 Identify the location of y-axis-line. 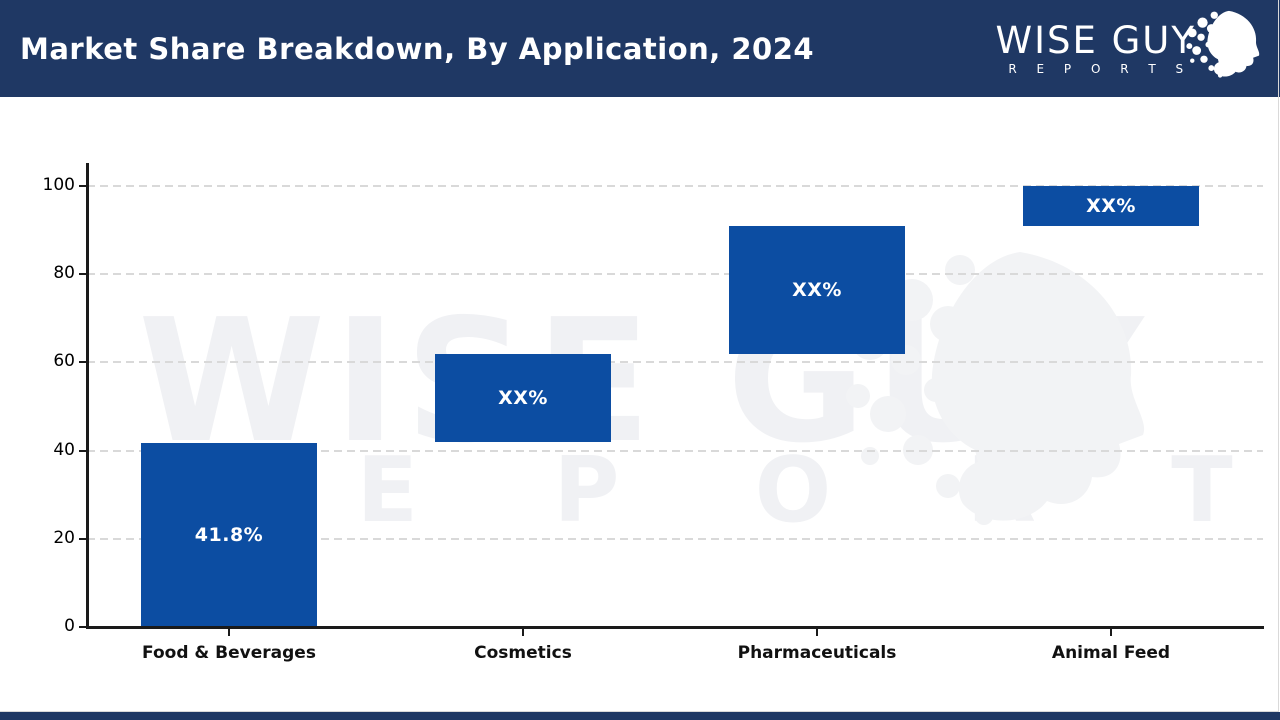
(87, 396).